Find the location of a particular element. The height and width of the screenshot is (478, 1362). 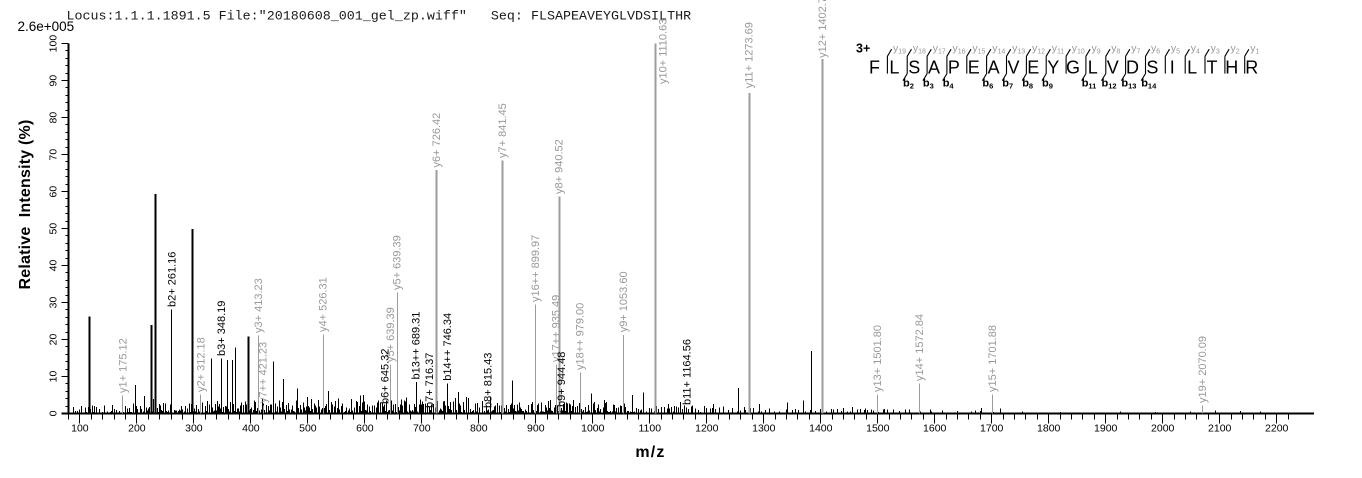

svg-text: 300 is located at coordinates (194, 429).